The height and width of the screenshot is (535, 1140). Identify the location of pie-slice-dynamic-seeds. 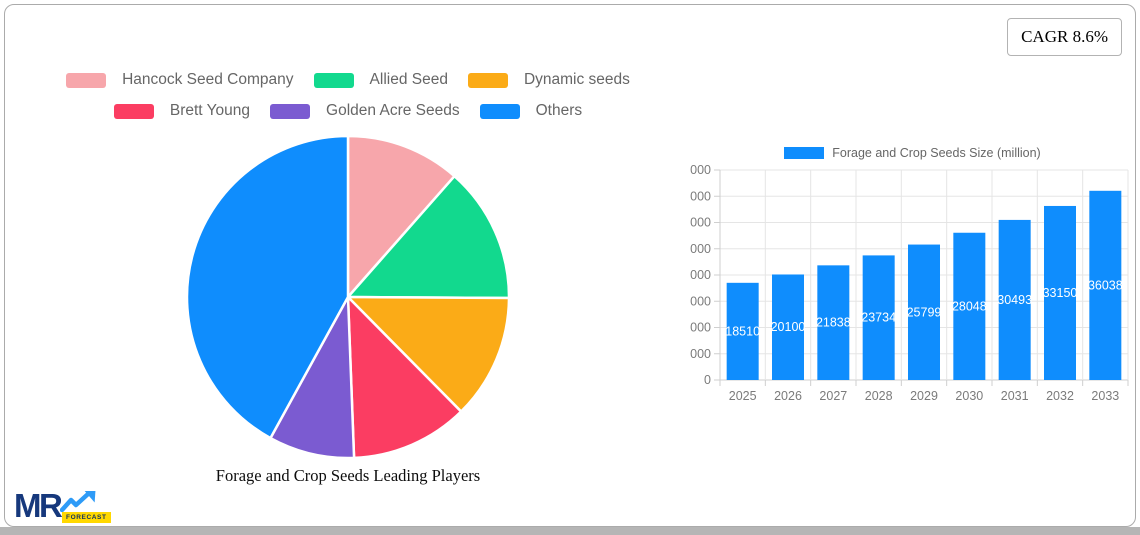
(428, 354).